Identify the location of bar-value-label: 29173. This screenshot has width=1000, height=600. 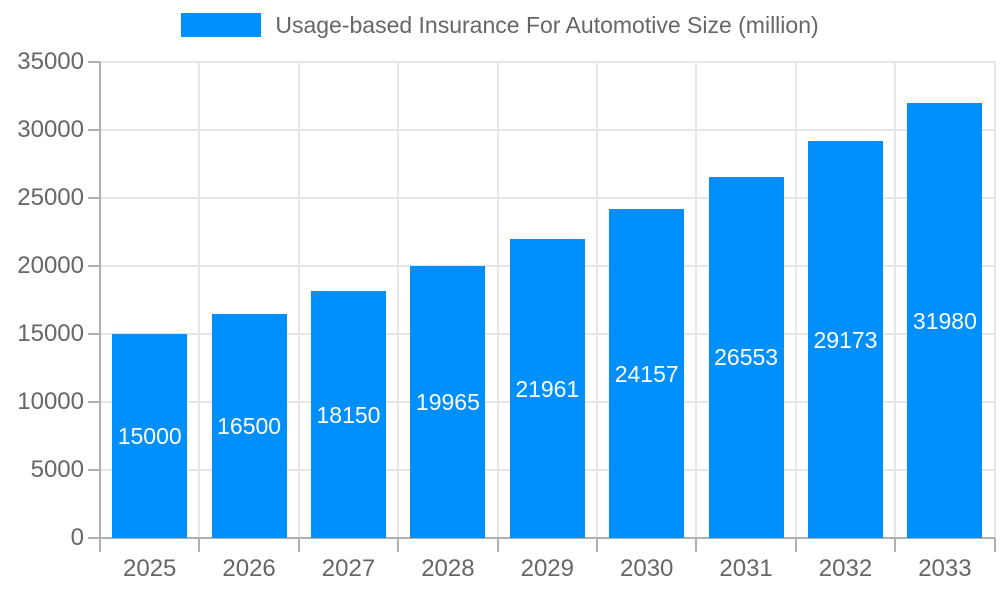
(845, 339).